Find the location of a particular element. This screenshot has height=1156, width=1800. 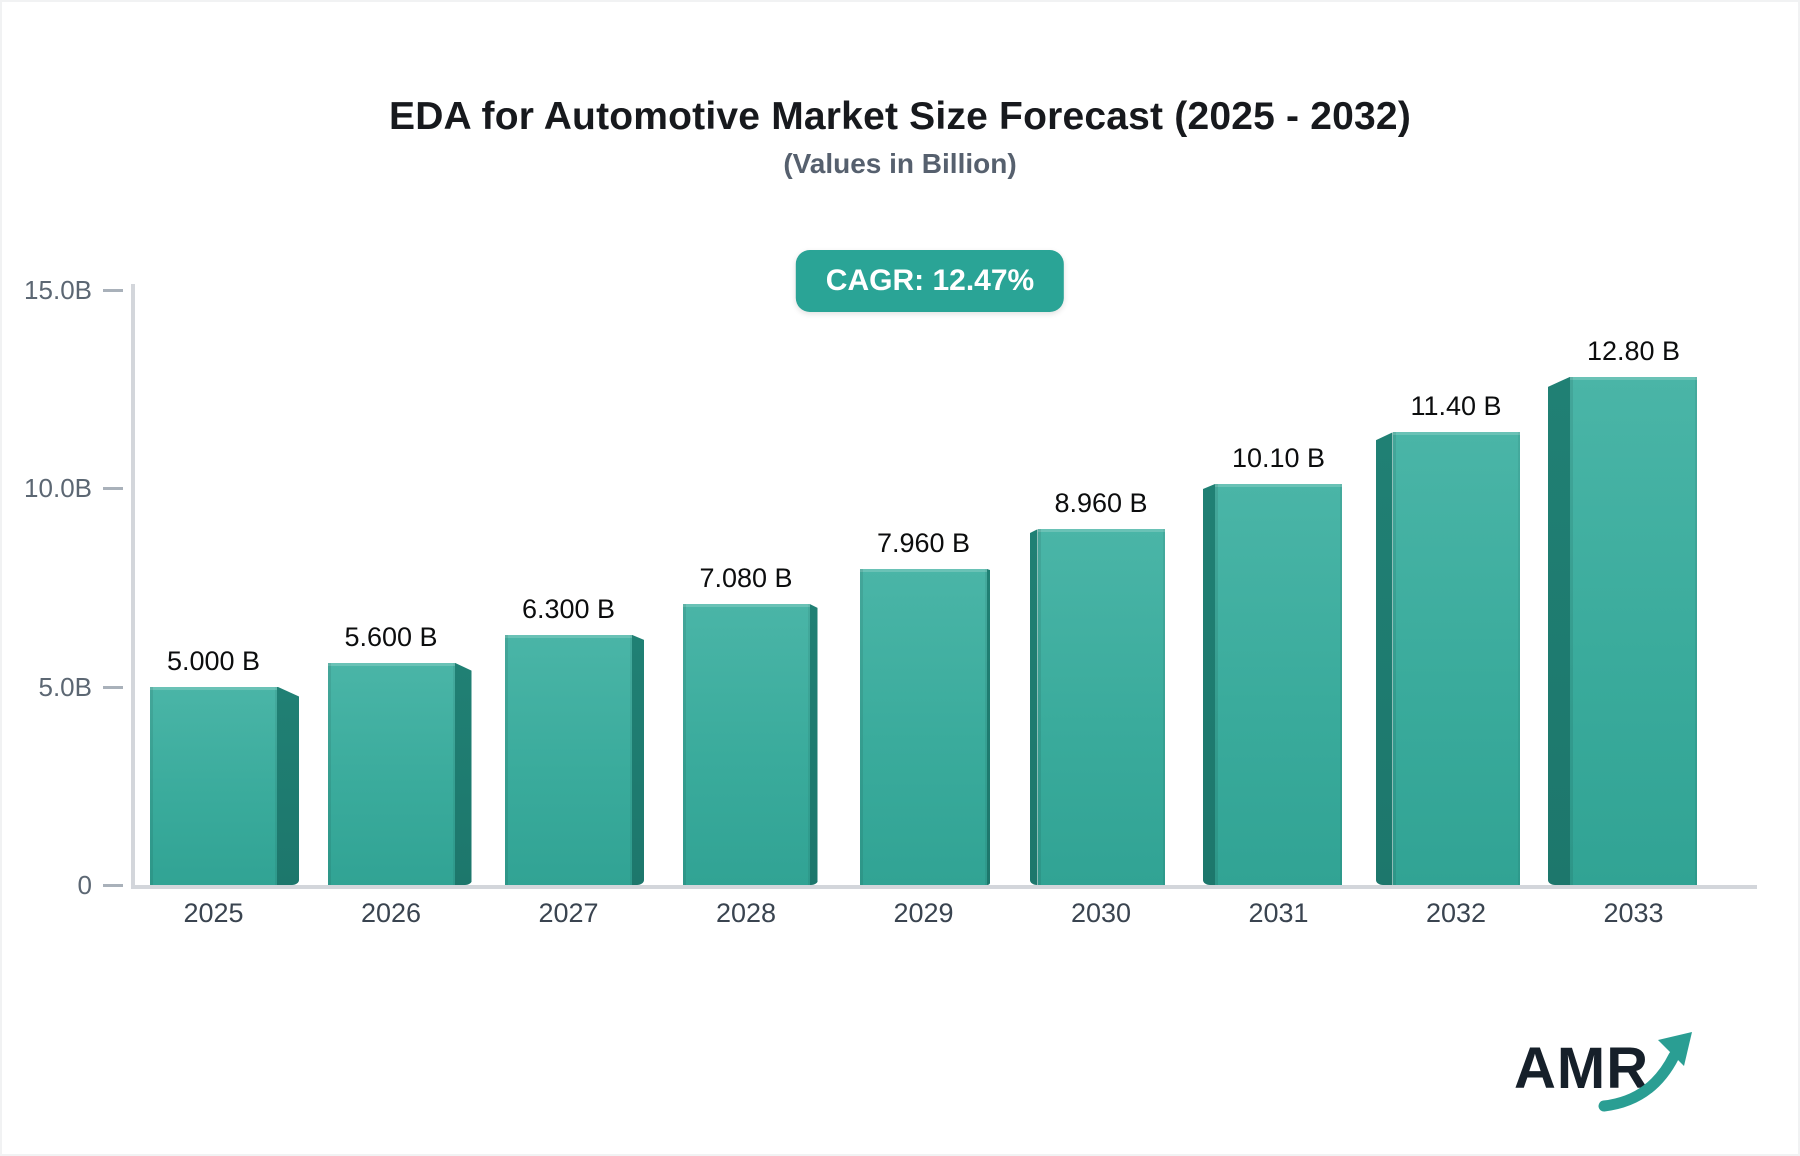

bar-2026-side is located at coordinates (463, 773).